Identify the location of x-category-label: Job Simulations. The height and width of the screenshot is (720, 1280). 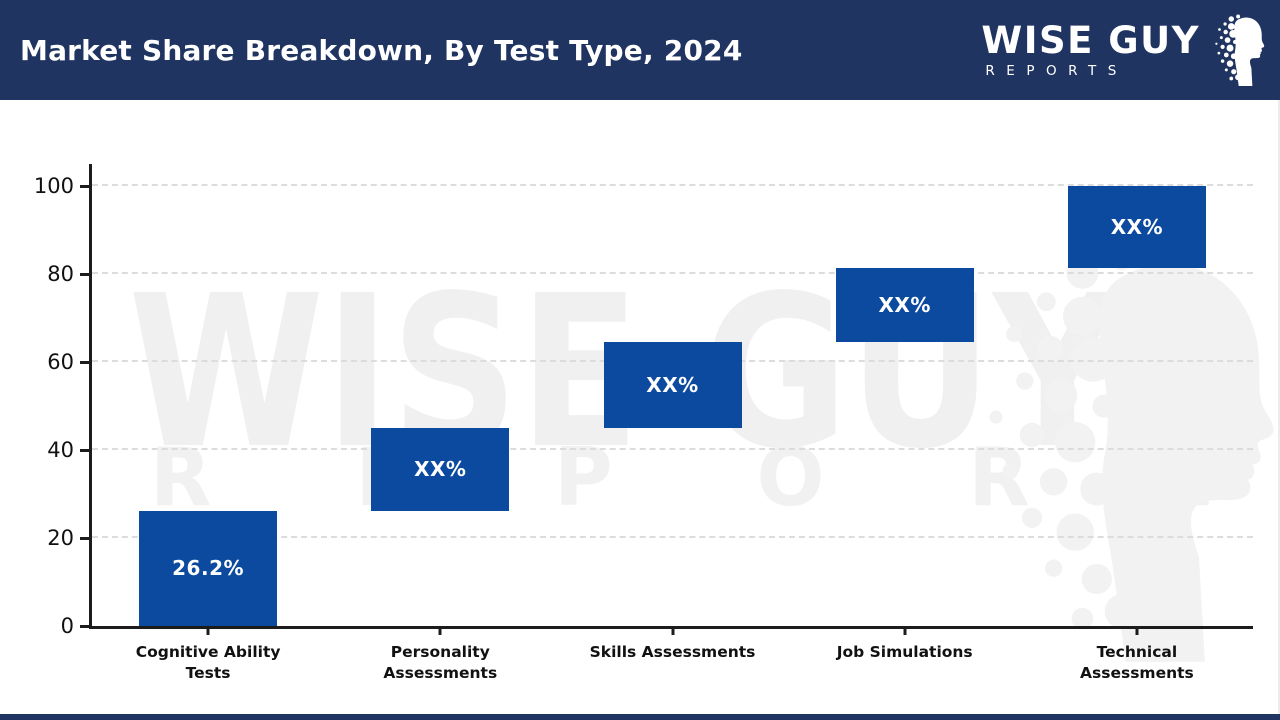
(904, 652).